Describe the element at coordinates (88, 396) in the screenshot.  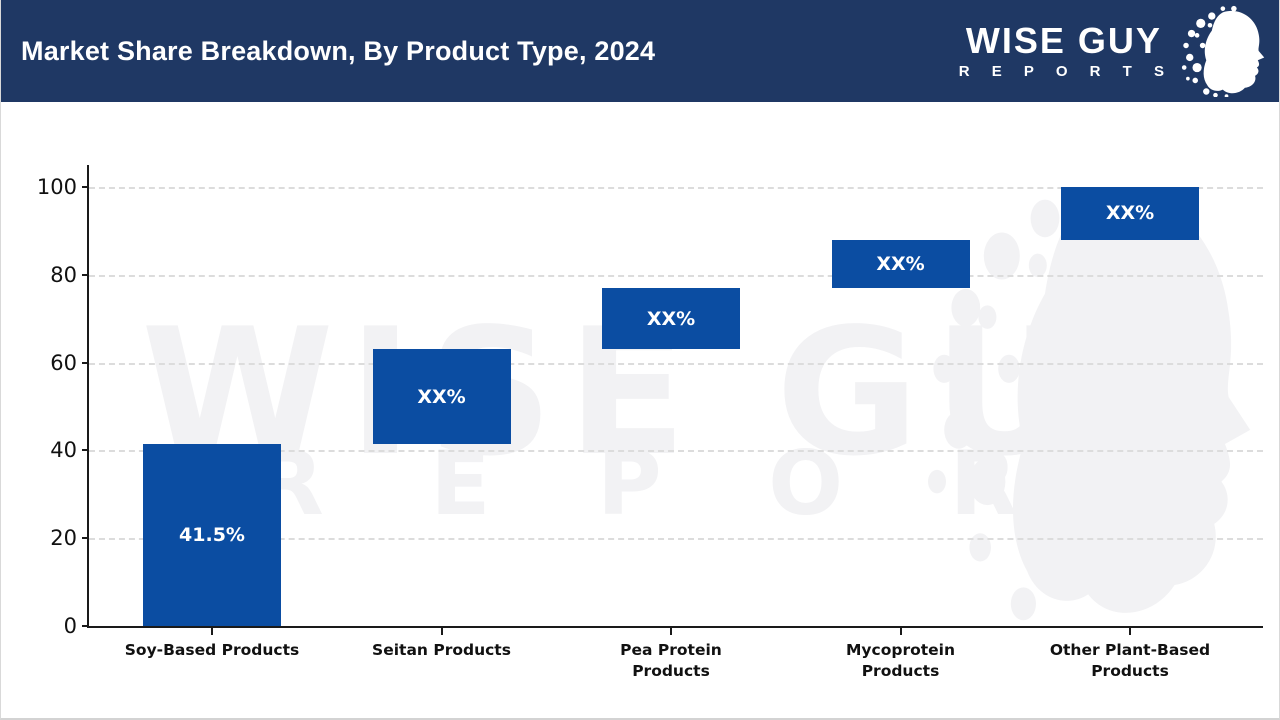
I see `y-axis-line` at that location.